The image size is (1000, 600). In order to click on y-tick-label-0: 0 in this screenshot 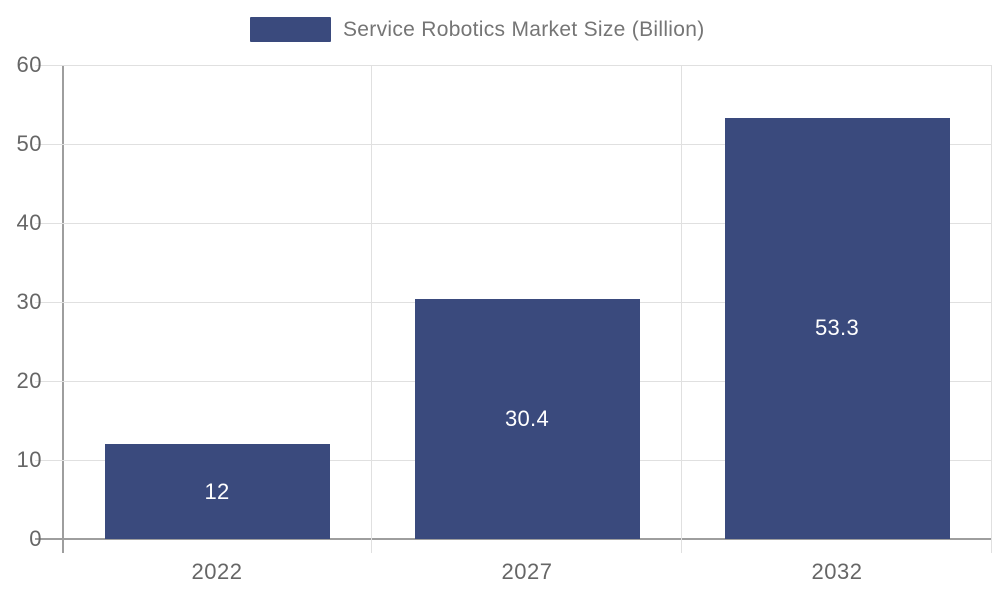, I will do `click(35, 538)`.